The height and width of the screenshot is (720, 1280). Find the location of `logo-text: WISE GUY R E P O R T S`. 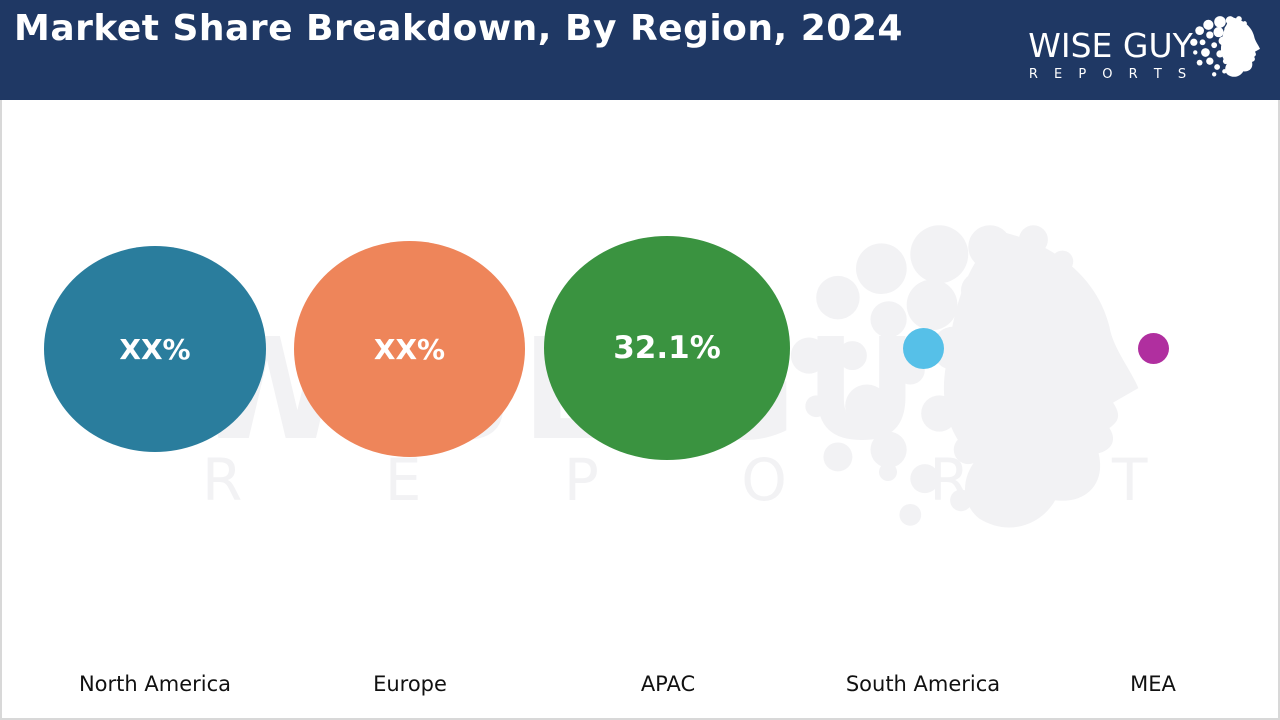

logo-text: WISE GUY R E P O R T S is located at coordinates (1110, 54).